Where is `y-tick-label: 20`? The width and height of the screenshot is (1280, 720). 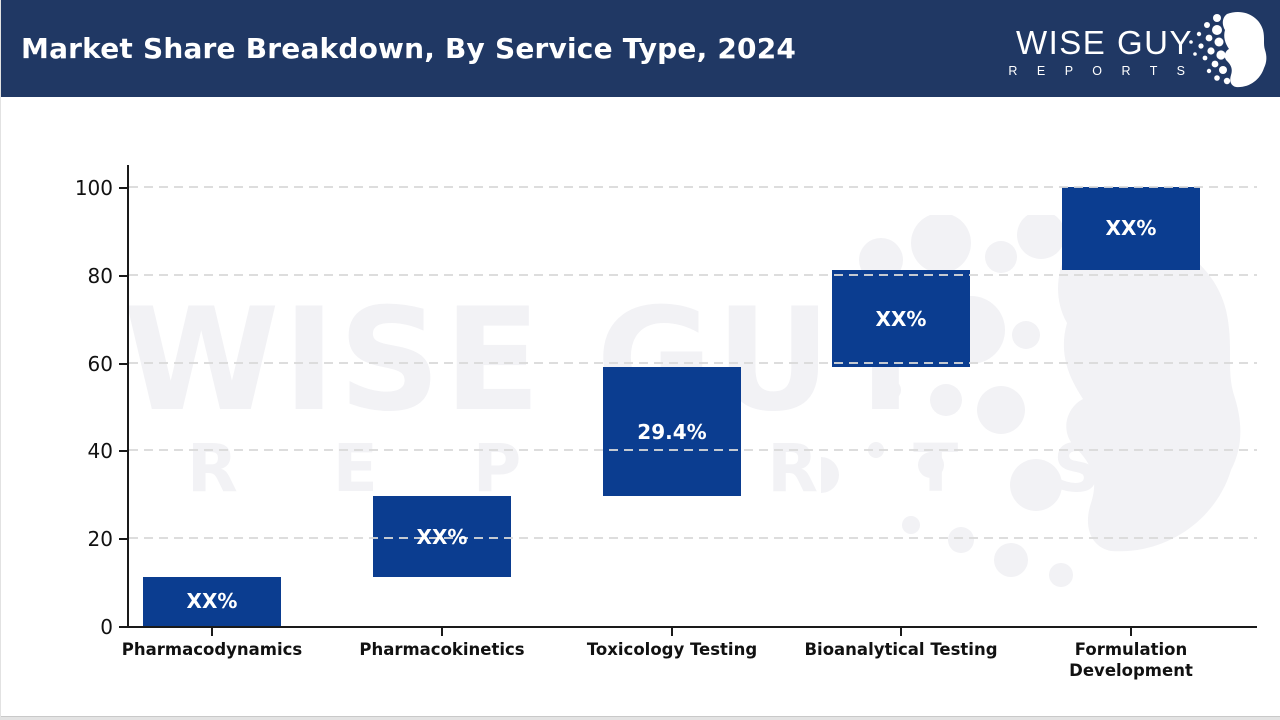 y-tick-label: 20 is located at coordinates (100, 539).